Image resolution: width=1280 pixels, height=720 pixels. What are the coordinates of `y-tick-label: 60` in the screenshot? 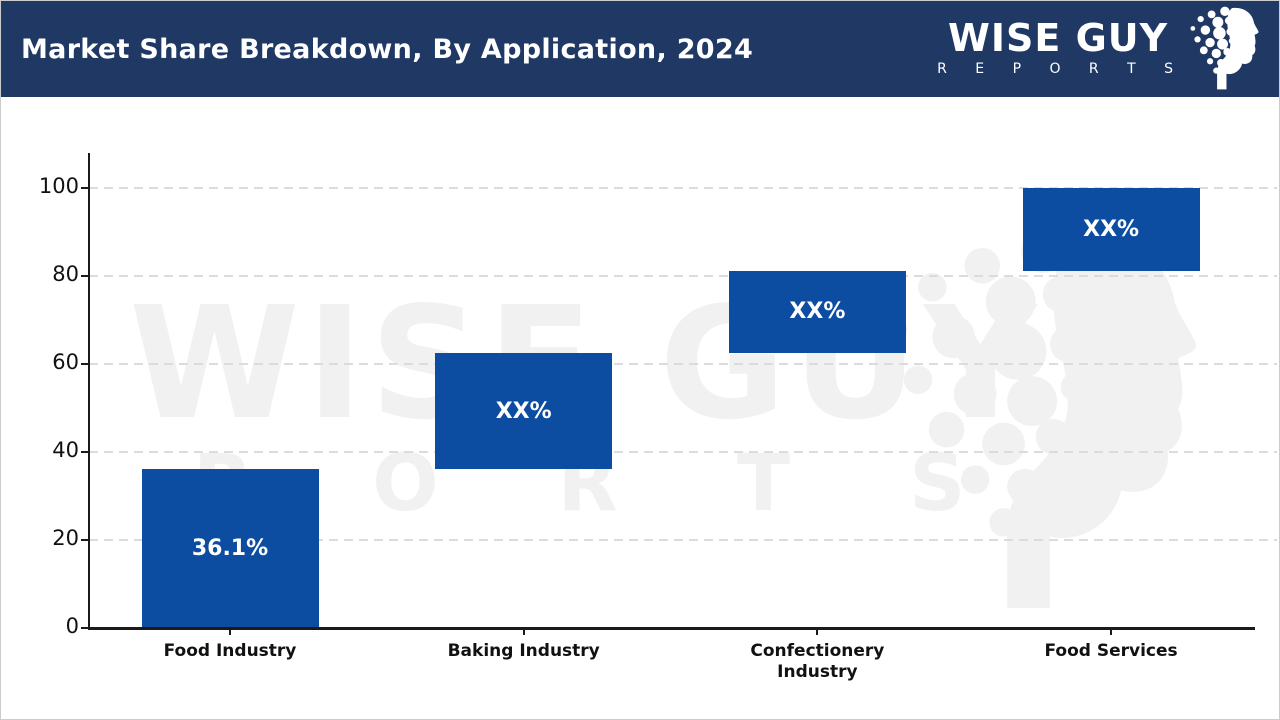 It's located at (65, 362).